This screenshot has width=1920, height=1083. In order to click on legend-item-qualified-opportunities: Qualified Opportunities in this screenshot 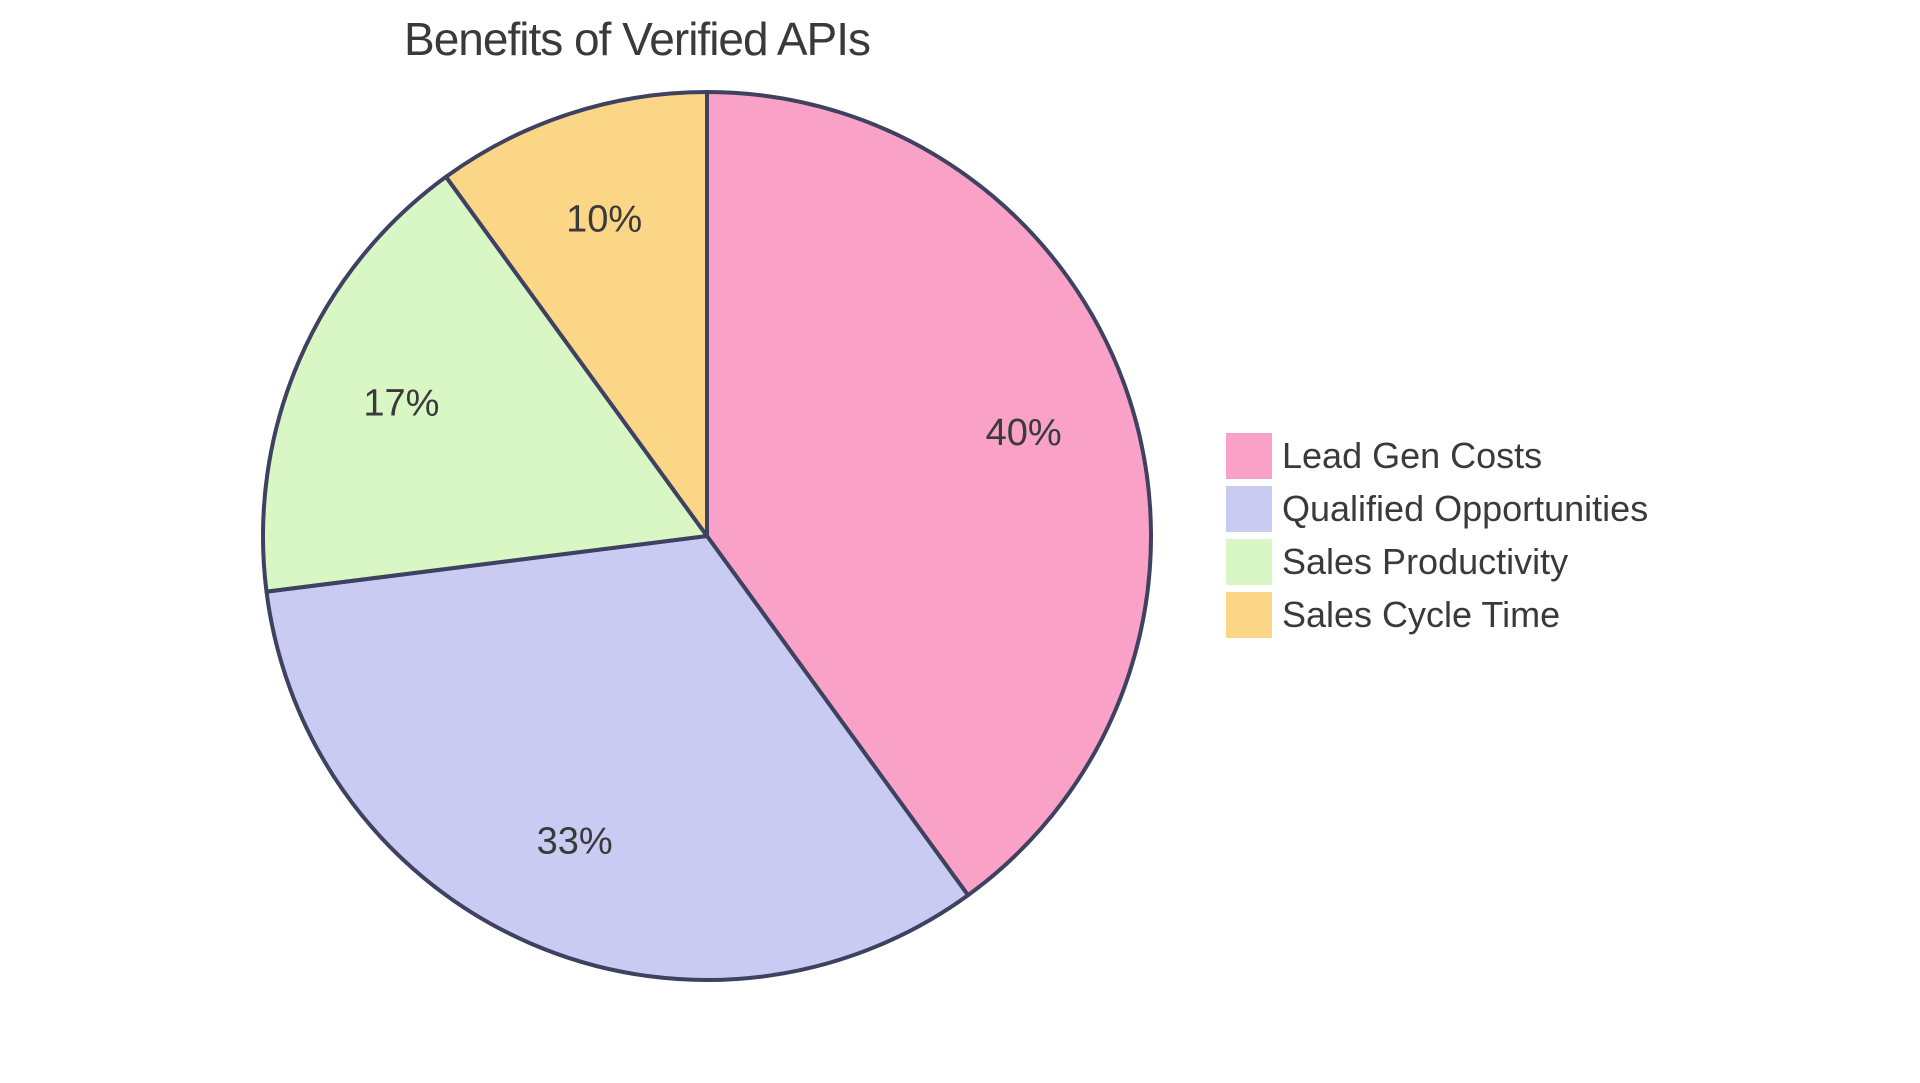, I will do `click(1437, 509)`.